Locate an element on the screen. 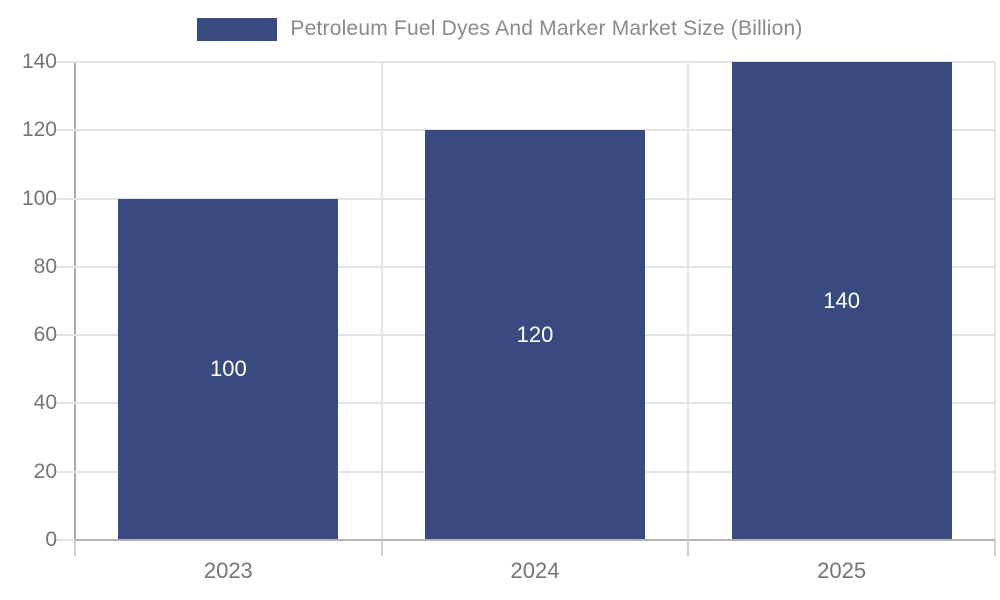  y-axis-line is located at coordinates (75, 309).